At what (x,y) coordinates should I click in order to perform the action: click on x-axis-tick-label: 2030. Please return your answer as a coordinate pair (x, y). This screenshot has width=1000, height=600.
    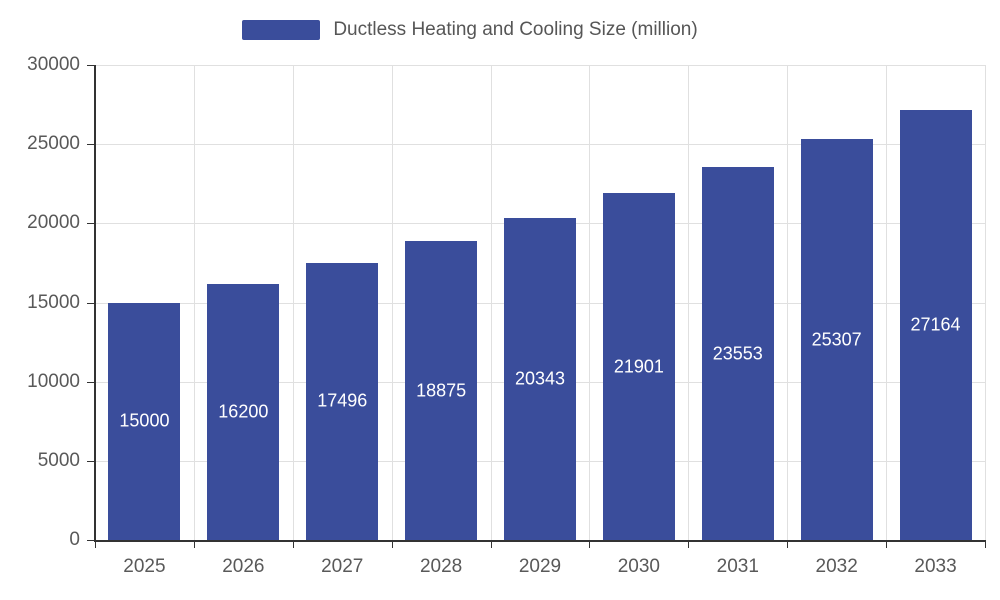
    Looking at the image, I should click on (639, 566).